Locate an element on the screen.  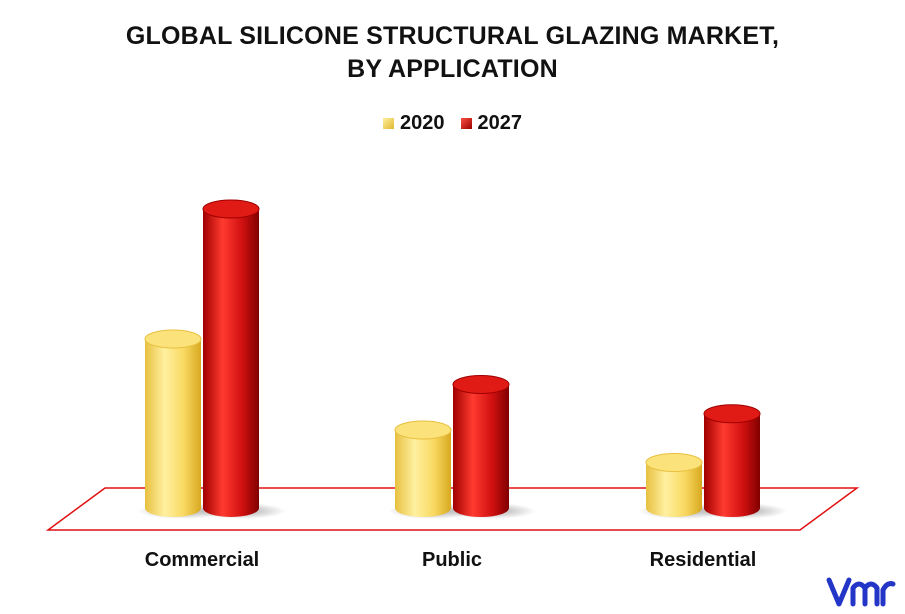
chart-floor is located at coordinates (452, 509).